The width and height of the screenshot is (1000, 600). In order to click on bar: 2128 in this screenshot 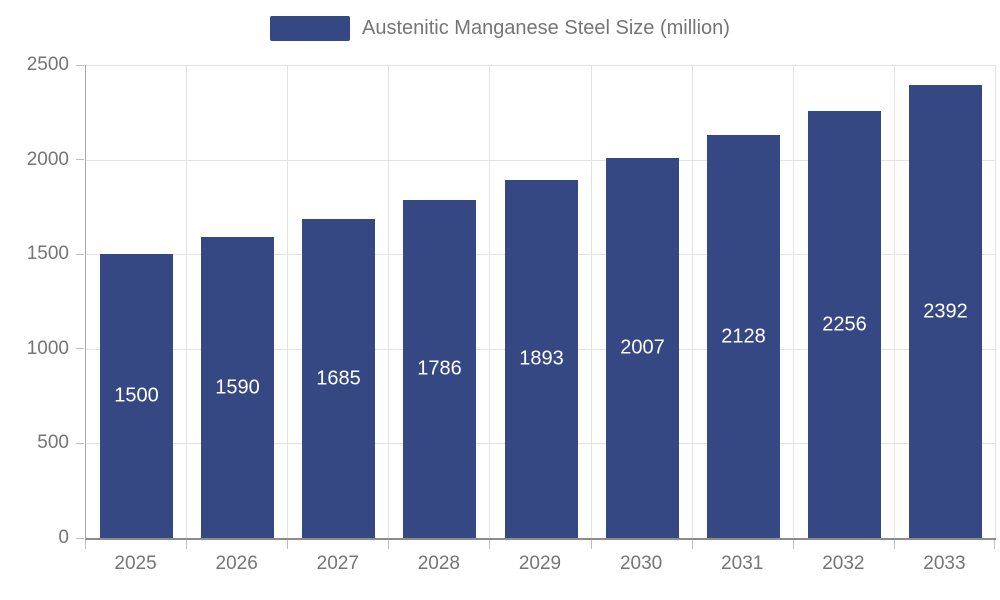, I will do `click(743, 336)`.